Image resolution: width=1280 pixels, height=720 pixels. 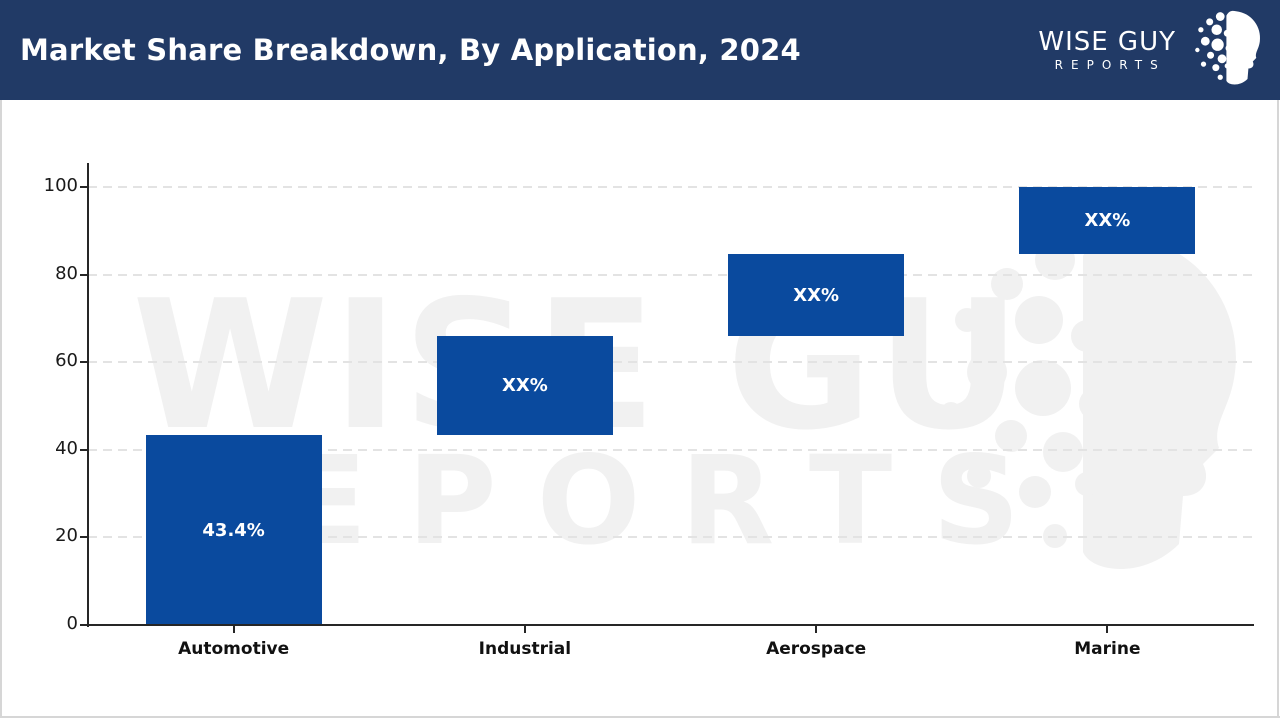 What do you see at coordinates (88, 395) in the screenshot?
I see `y-axis-line` at bounding box center [88, 395].